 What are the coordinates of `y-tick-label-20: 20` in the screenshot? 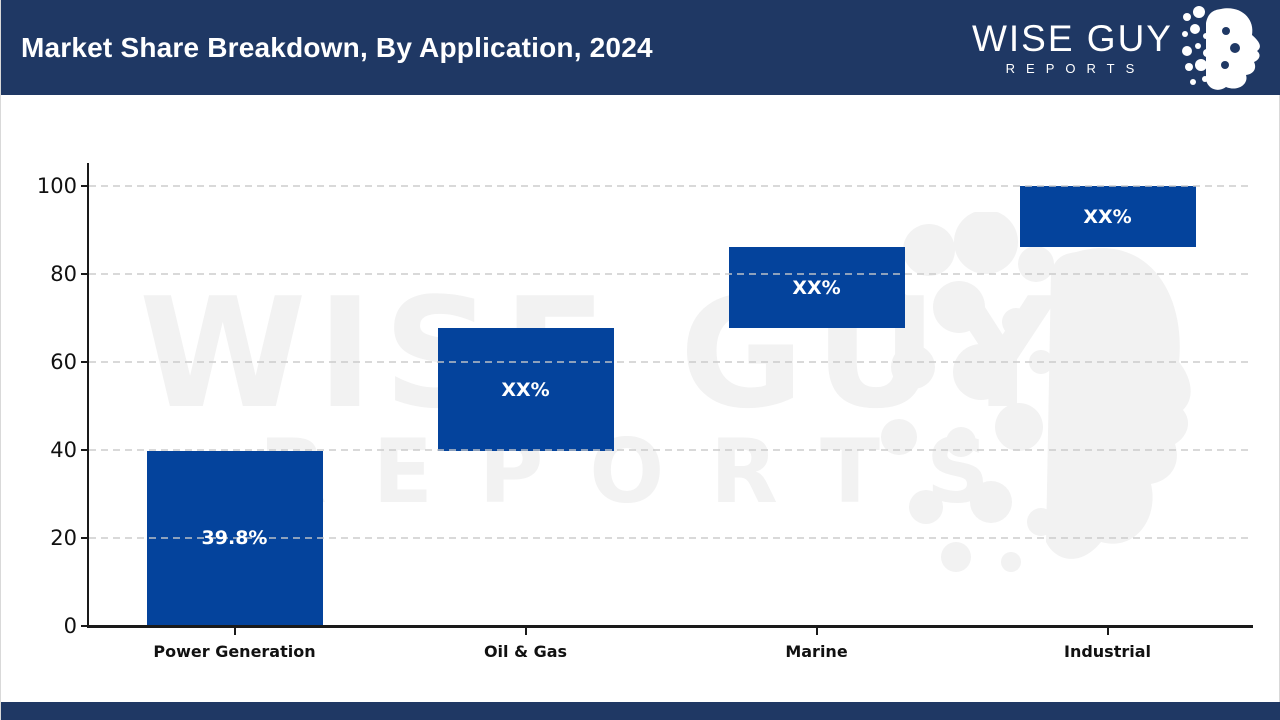 It's located at (63, 538).